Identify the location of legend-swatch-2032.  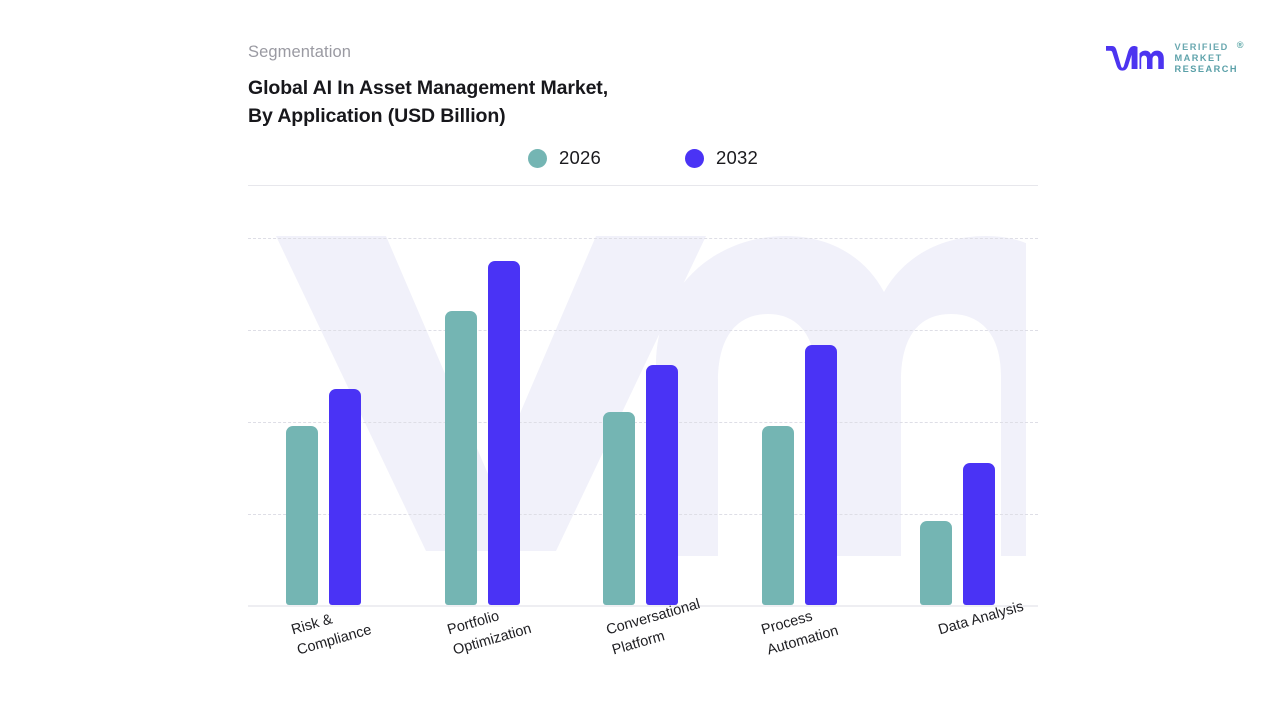
(694, 158).